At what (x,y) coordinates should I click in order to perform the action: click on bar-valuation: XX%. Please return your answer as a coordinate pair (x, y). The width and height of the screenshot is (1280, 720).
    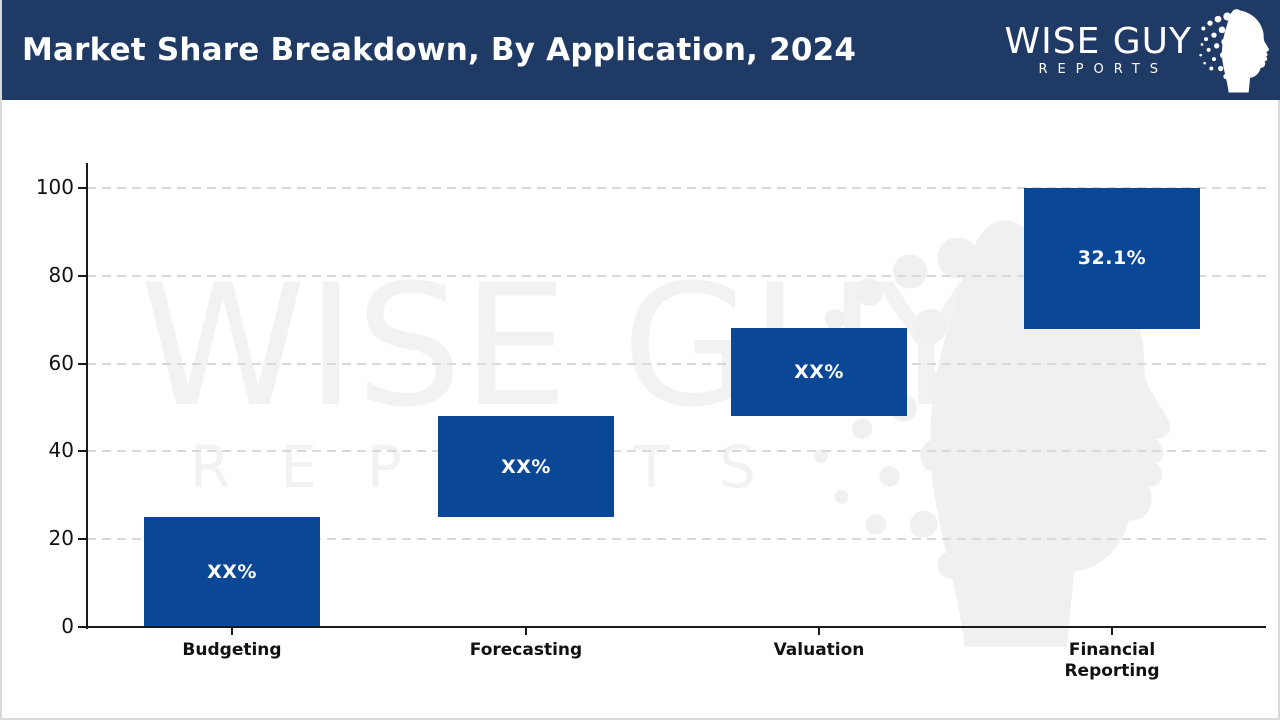
    Looking at the image, I should click on (819, 372).